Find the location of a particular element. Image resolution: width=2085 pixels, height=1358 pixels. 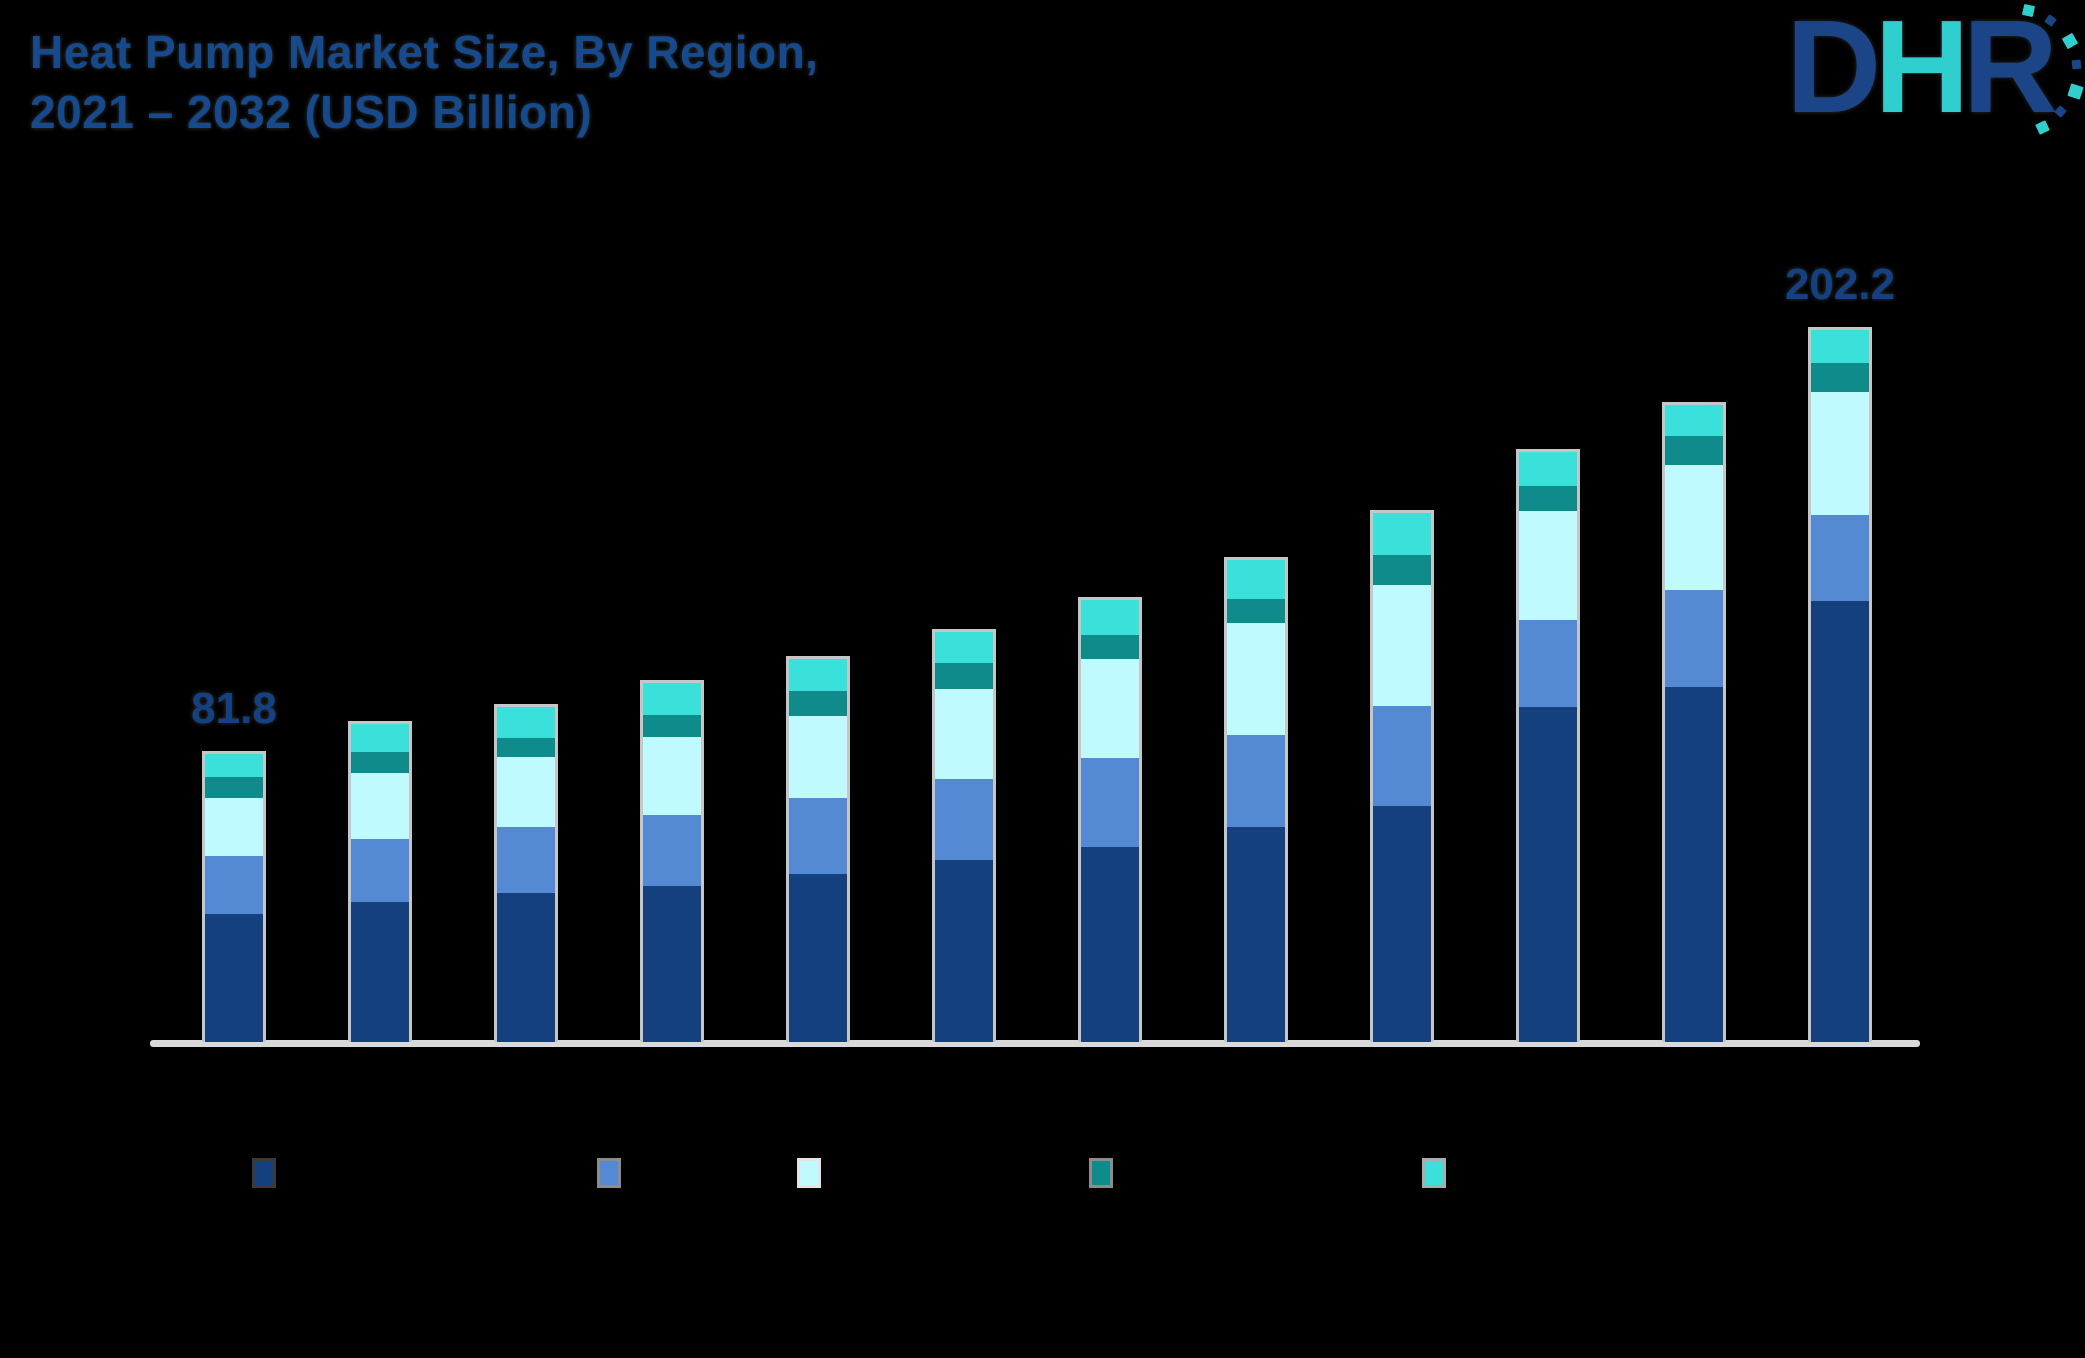

logo-letter-h: H is located at coordinates (1921, 70).